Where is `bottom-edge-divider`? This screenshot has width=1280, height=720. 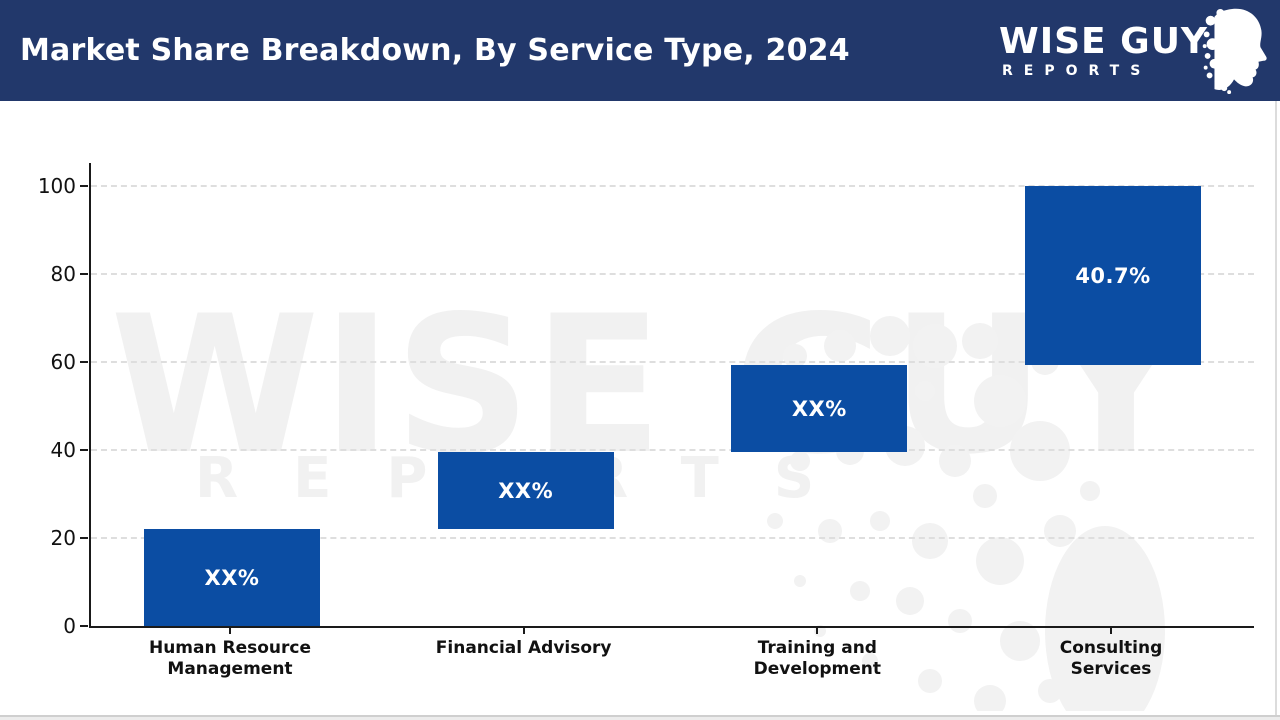
bottom-edge-divider is located at coordinates (640, 716).